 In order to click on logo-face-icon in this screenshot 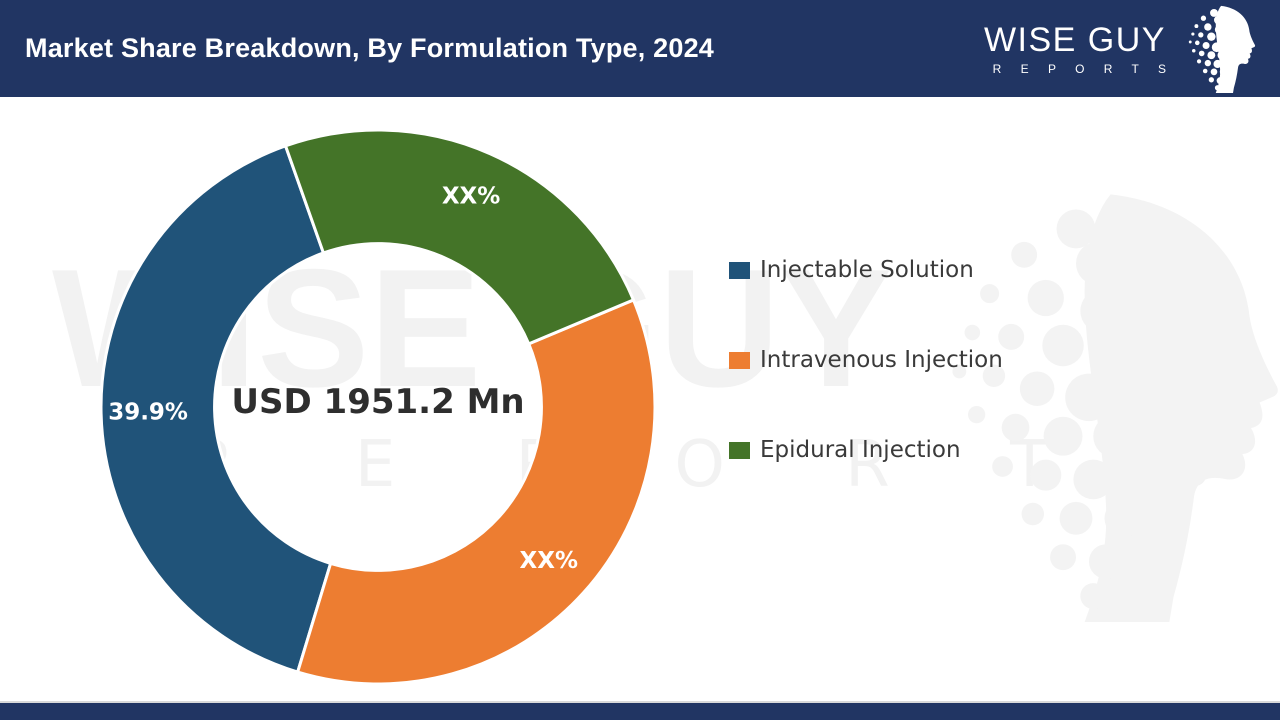, I will do `click(1214, 49)`.